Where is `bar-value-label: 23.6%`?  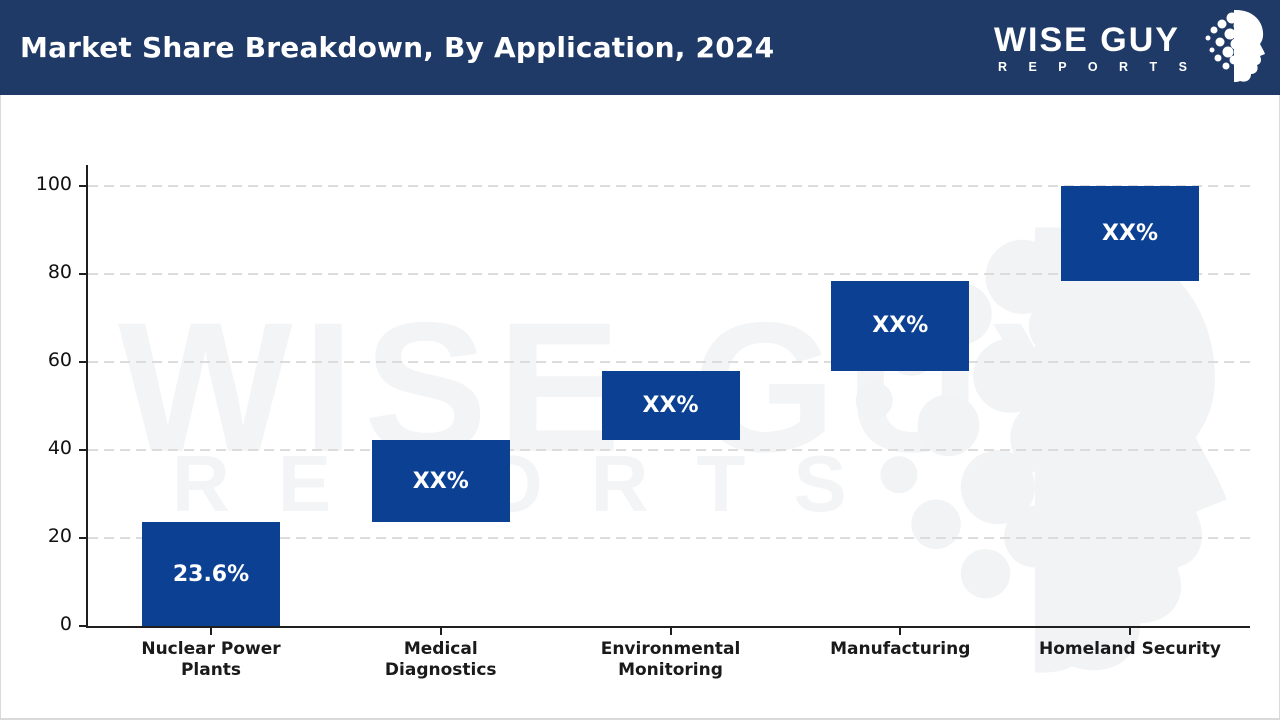
bar-value-label: 23.6% is located at coordinates (211, 574).